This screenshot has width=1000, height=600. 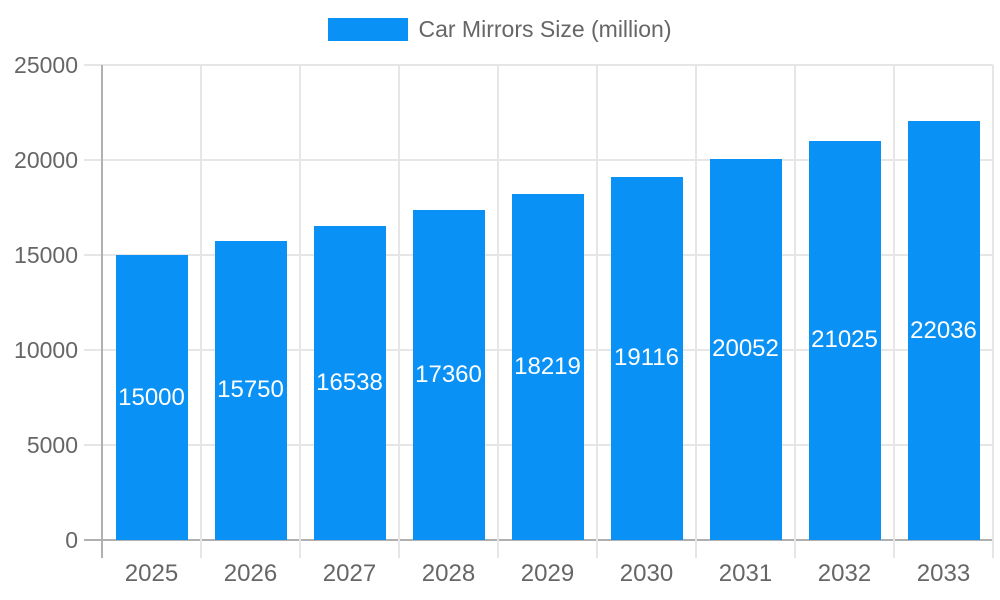 I want to click on bar-2032: 21025, so click(x=844, y=340).